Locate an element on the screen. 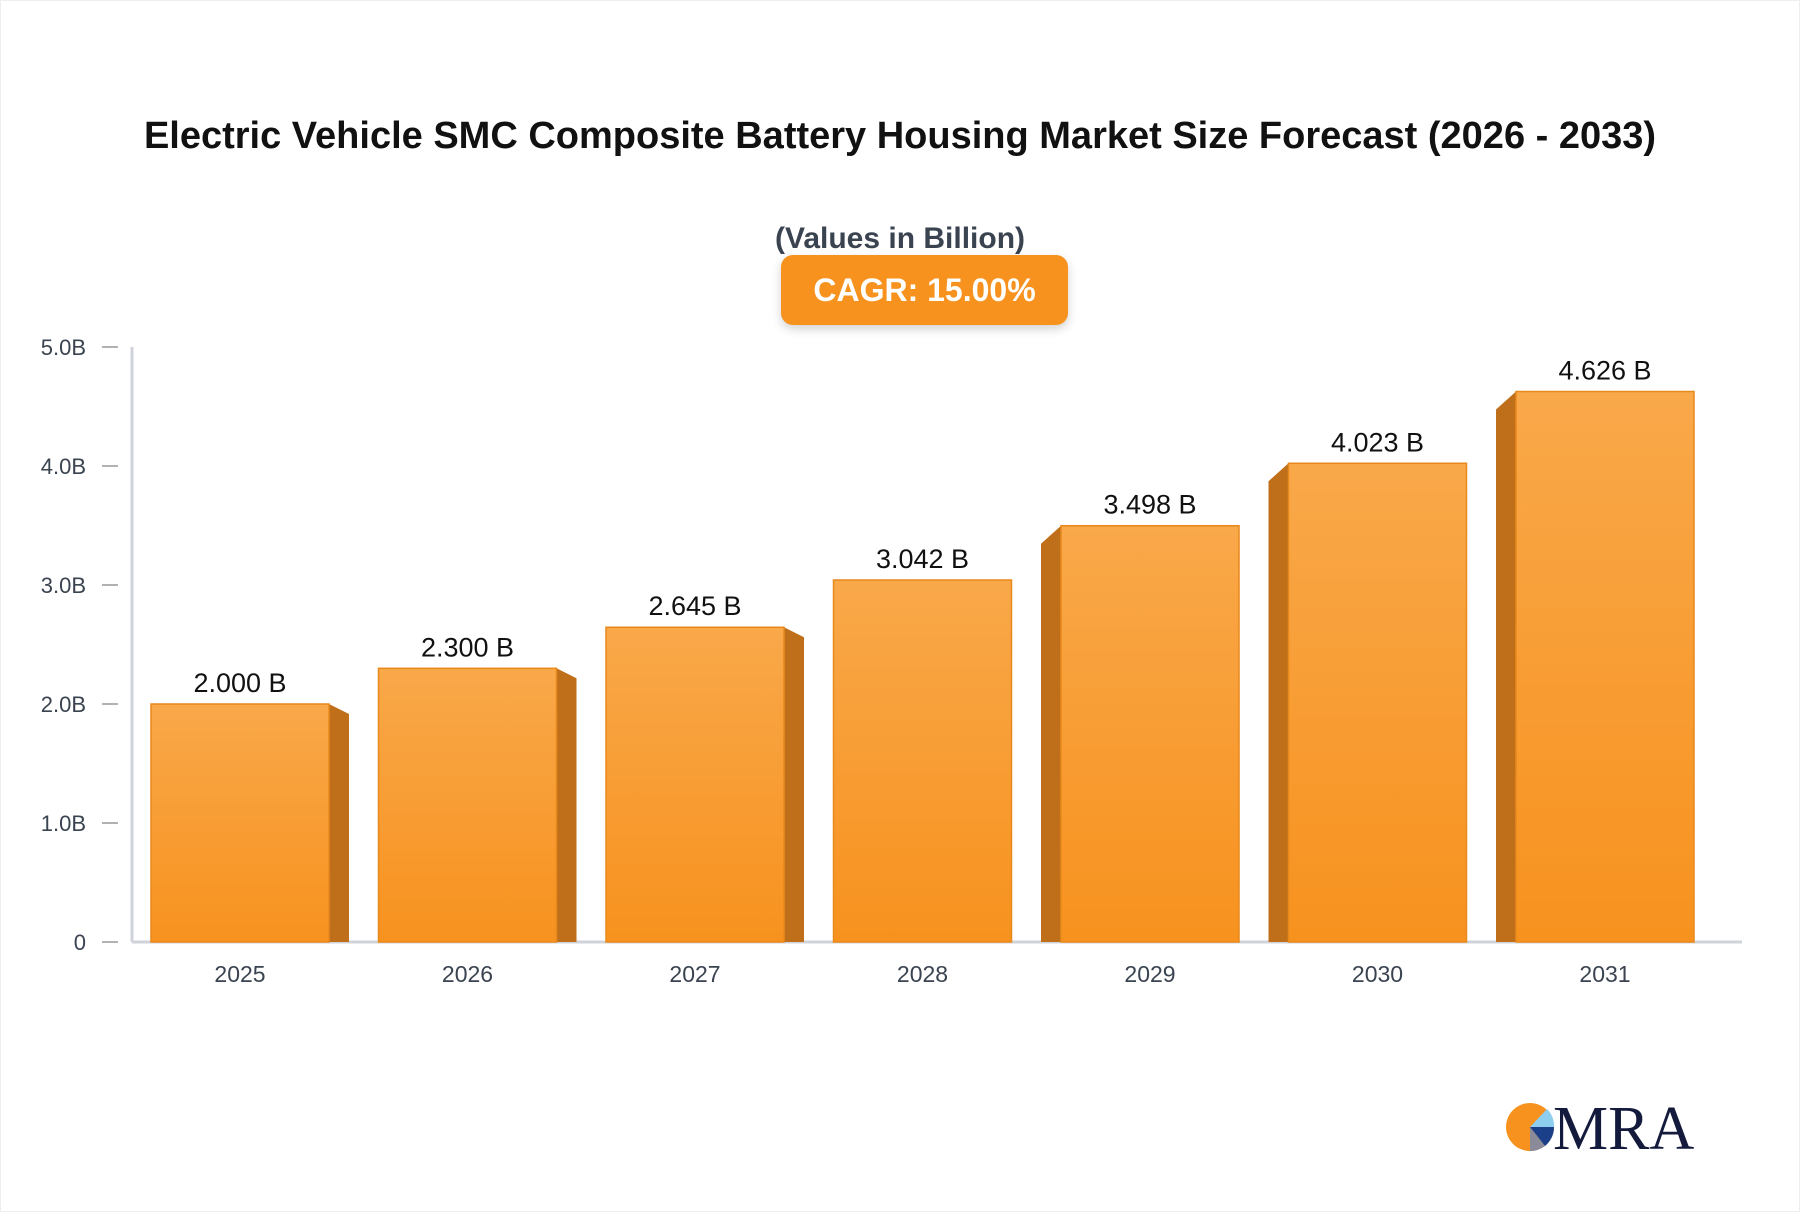 The height and width of the screenshot is (1212, 1800). y-tick-label: 2.0B is located at coordinates (63, 704).